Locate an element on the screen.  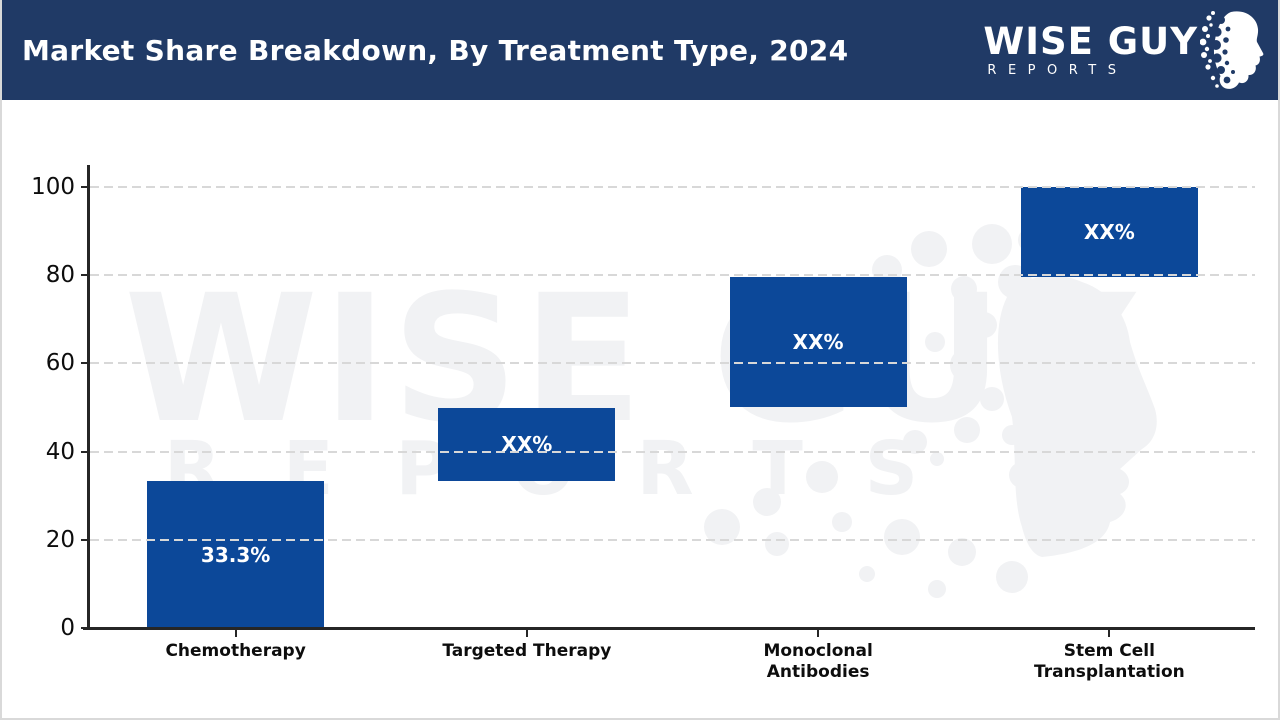
bar-value-label-chemotherapy: 33.3% is located at coordinates (235, 554).